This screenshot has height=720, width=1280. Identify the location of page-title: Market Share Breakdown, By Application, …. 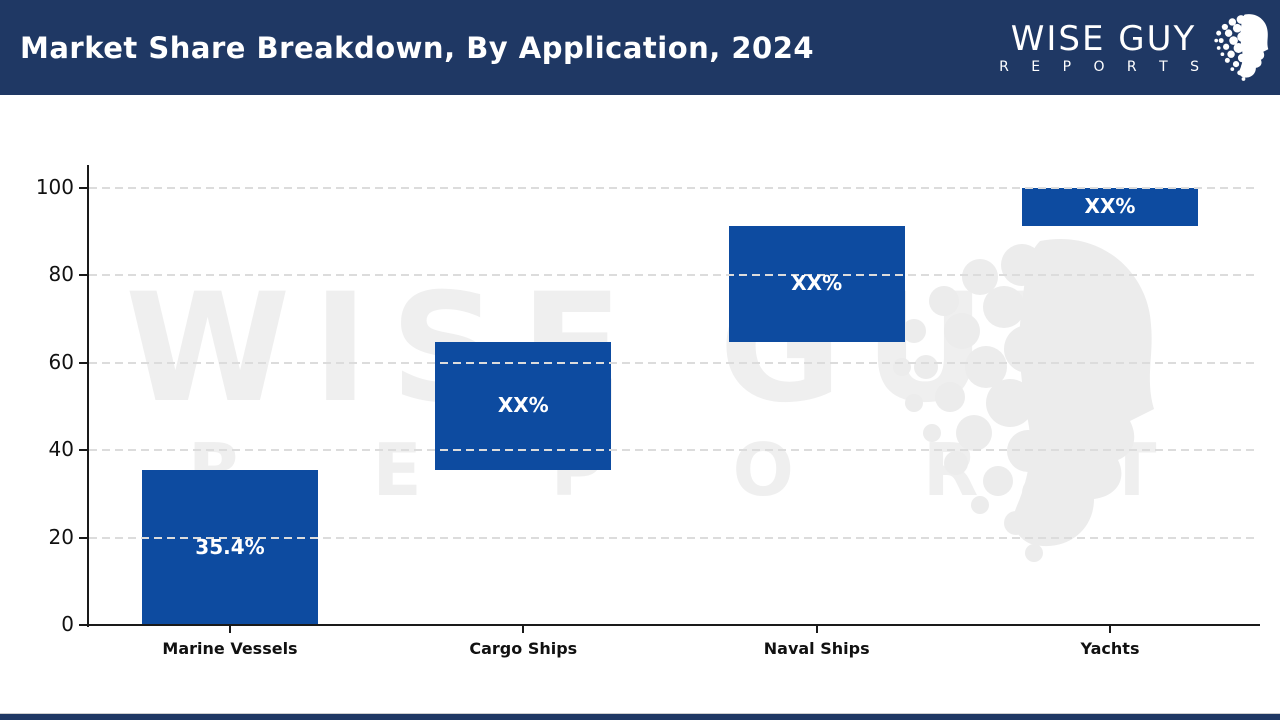
(417, 47).